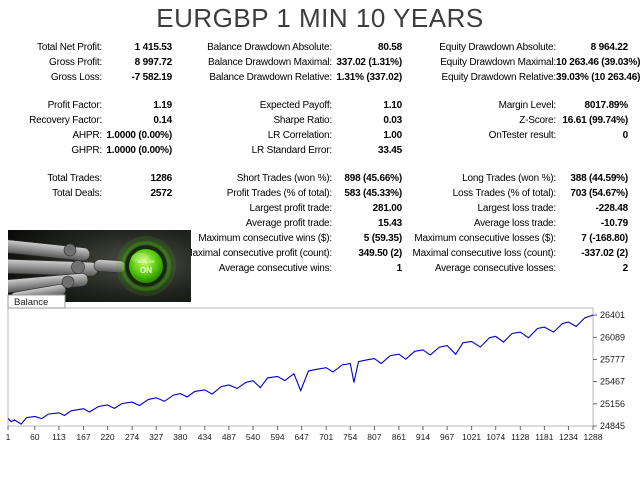 Image resolution: width=640 pixels, height=480 pixels. What do you see at coordinates (484, 253) in the screenshot?
I see `stat-label: Maximal consecutive loss (count):` at bounding box center [484, 253].